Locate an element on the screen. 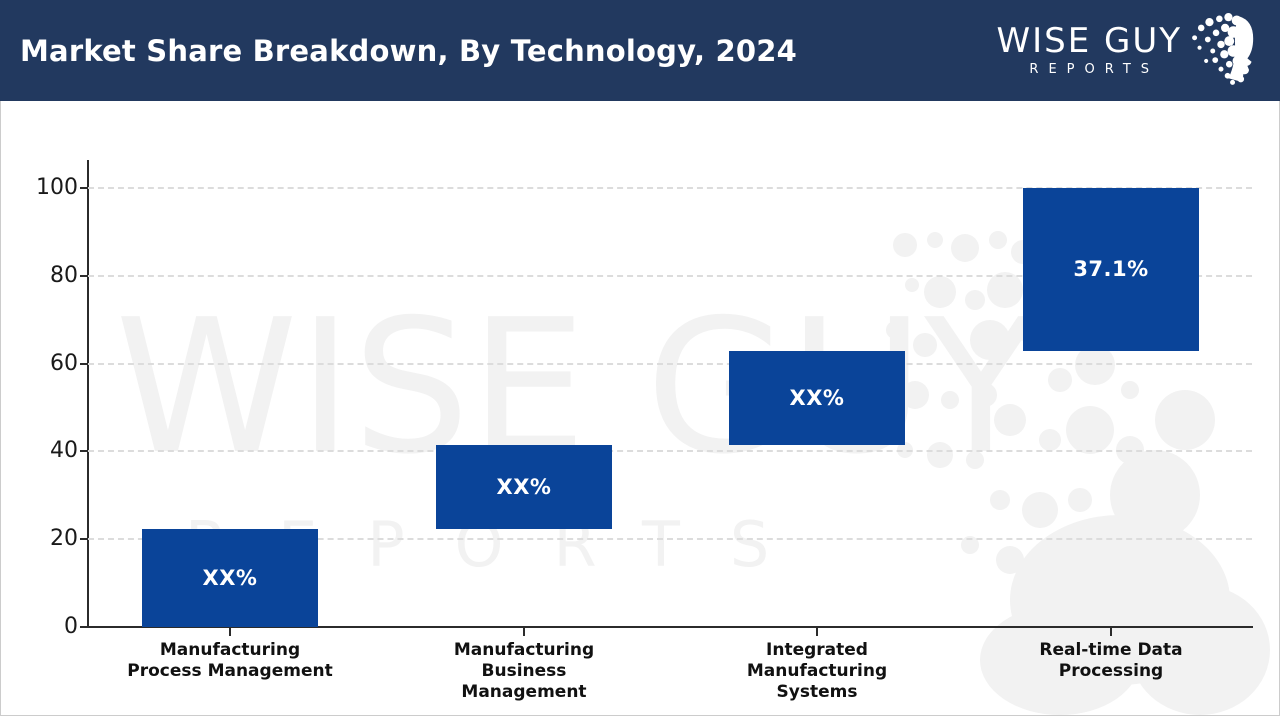 This screenshot has height=720, width=1280. logo-text: WISE GUY REPORTS is located at coordinates (1089, 49).